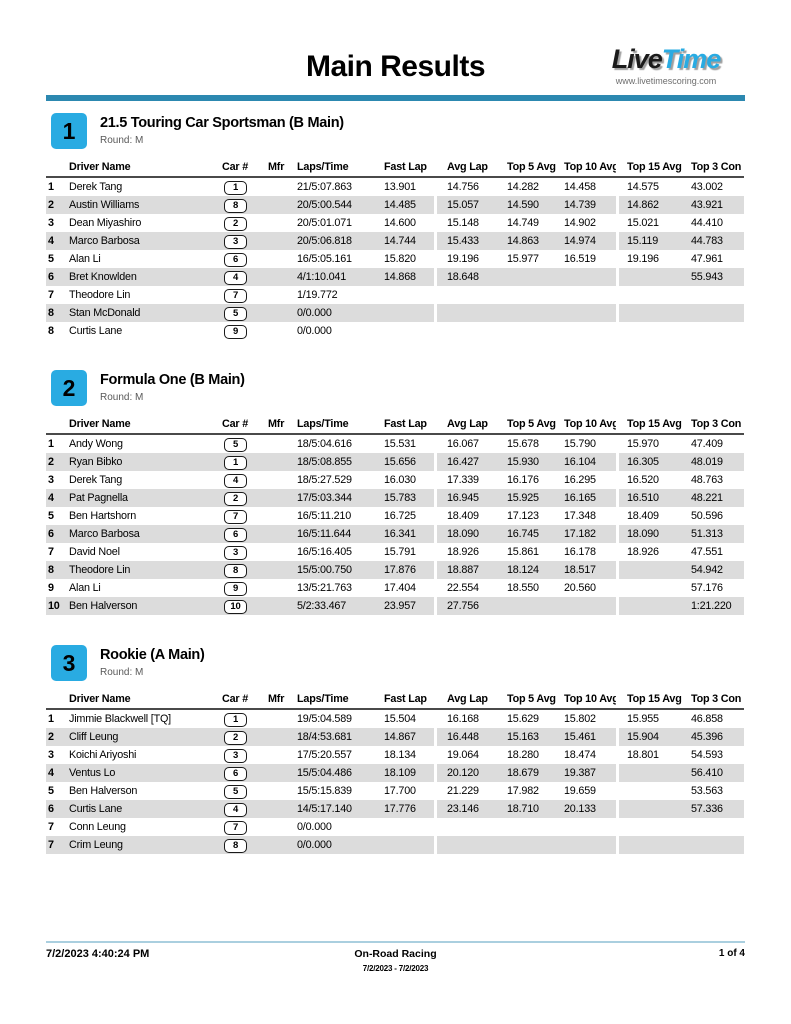 This screenshot has width=791, height=1024. I want to click on top15-avg-cell: 16.520, so click(652, 480).